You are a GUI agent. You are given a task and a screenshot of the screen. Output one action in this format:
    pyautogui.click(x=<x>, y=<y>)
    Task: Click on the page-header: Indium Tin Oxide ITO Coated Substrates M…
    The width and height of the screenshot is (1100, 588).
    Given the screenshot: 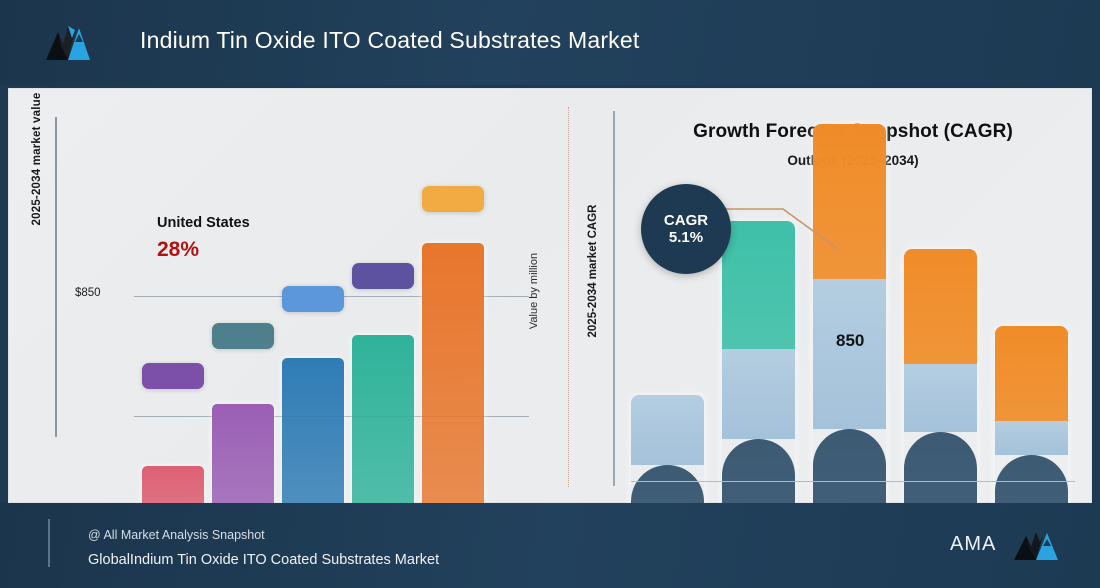 What is the action you would take?
    pyautogui.click(x=550, y=42)
    